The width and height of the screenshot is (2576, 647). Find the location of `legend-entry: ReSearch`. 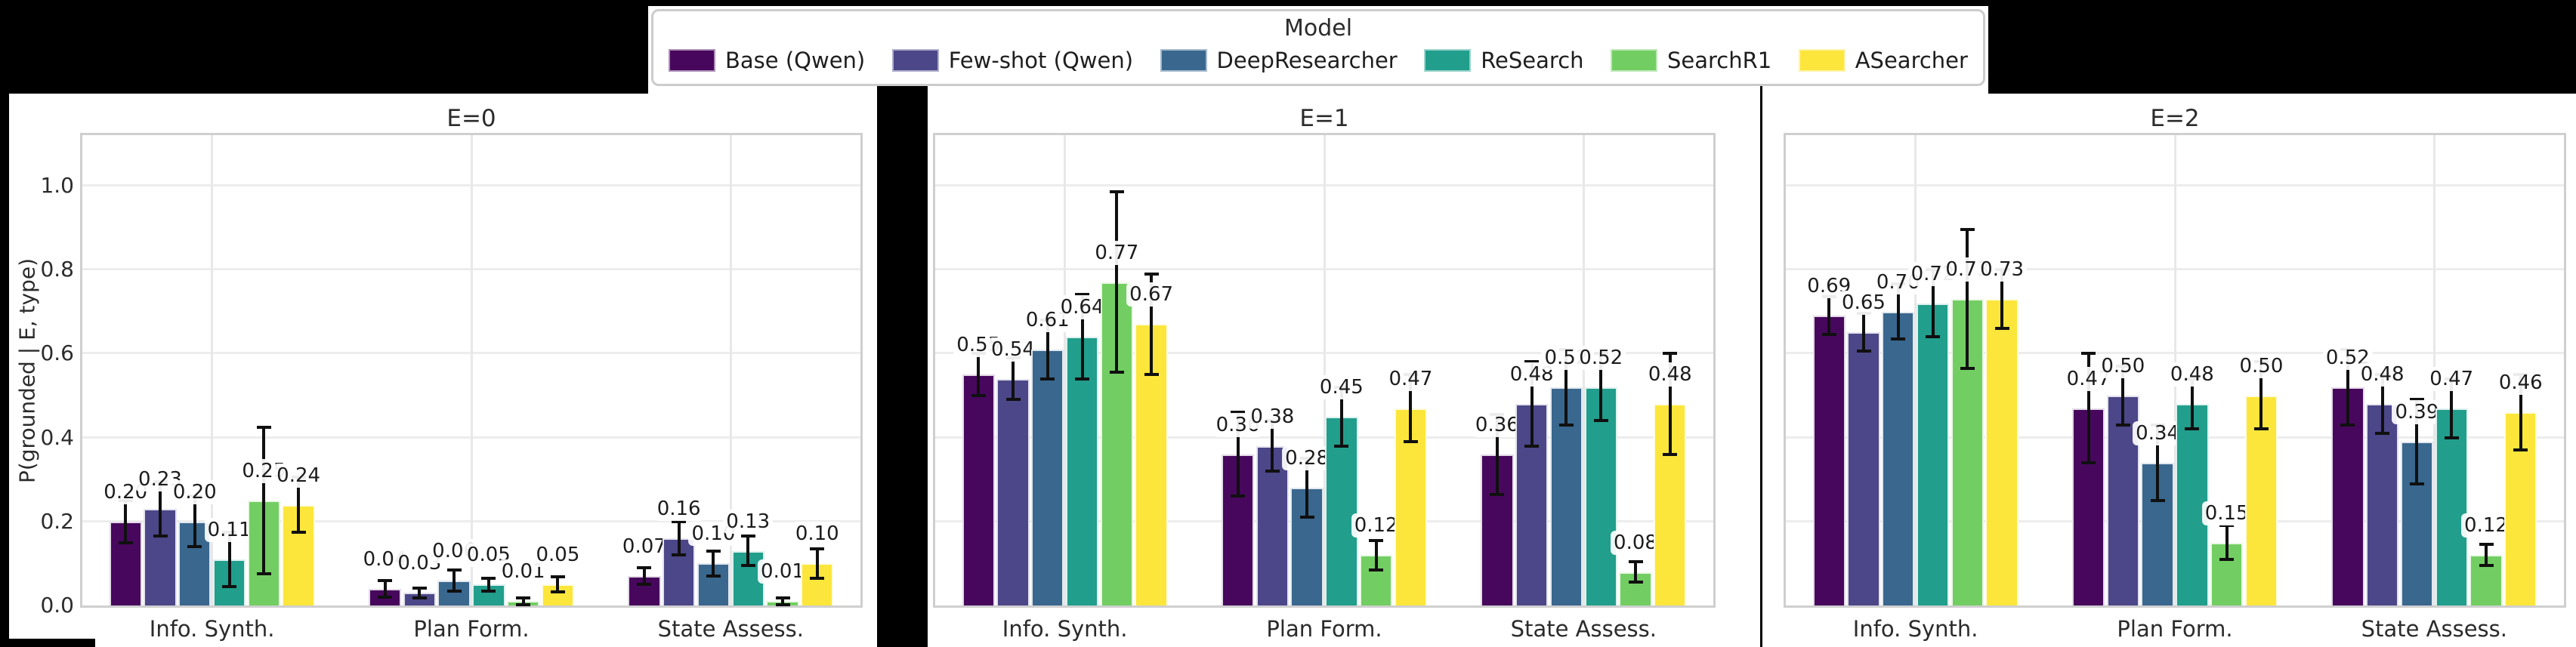

legend-entry: ReSearch is located at coordinates (1504, 60).